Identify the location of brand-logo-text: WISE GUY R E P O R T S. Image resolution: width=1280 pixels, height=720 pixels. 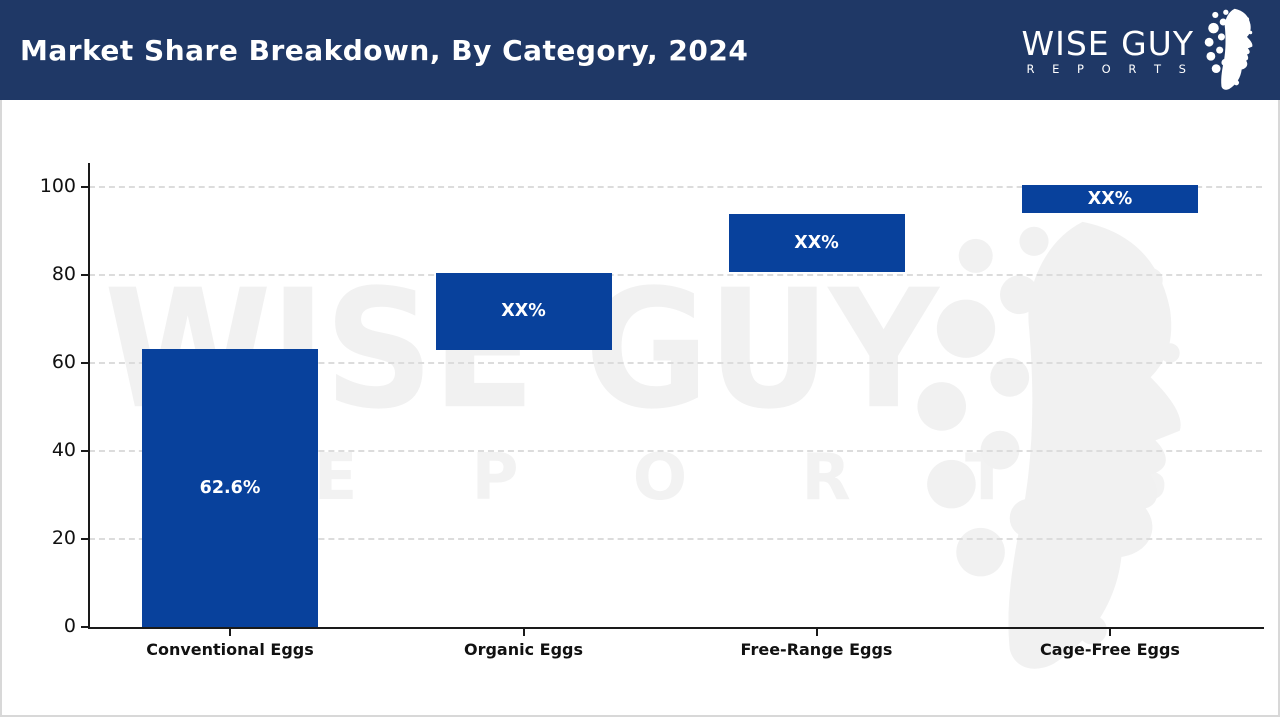
(1107, 51).